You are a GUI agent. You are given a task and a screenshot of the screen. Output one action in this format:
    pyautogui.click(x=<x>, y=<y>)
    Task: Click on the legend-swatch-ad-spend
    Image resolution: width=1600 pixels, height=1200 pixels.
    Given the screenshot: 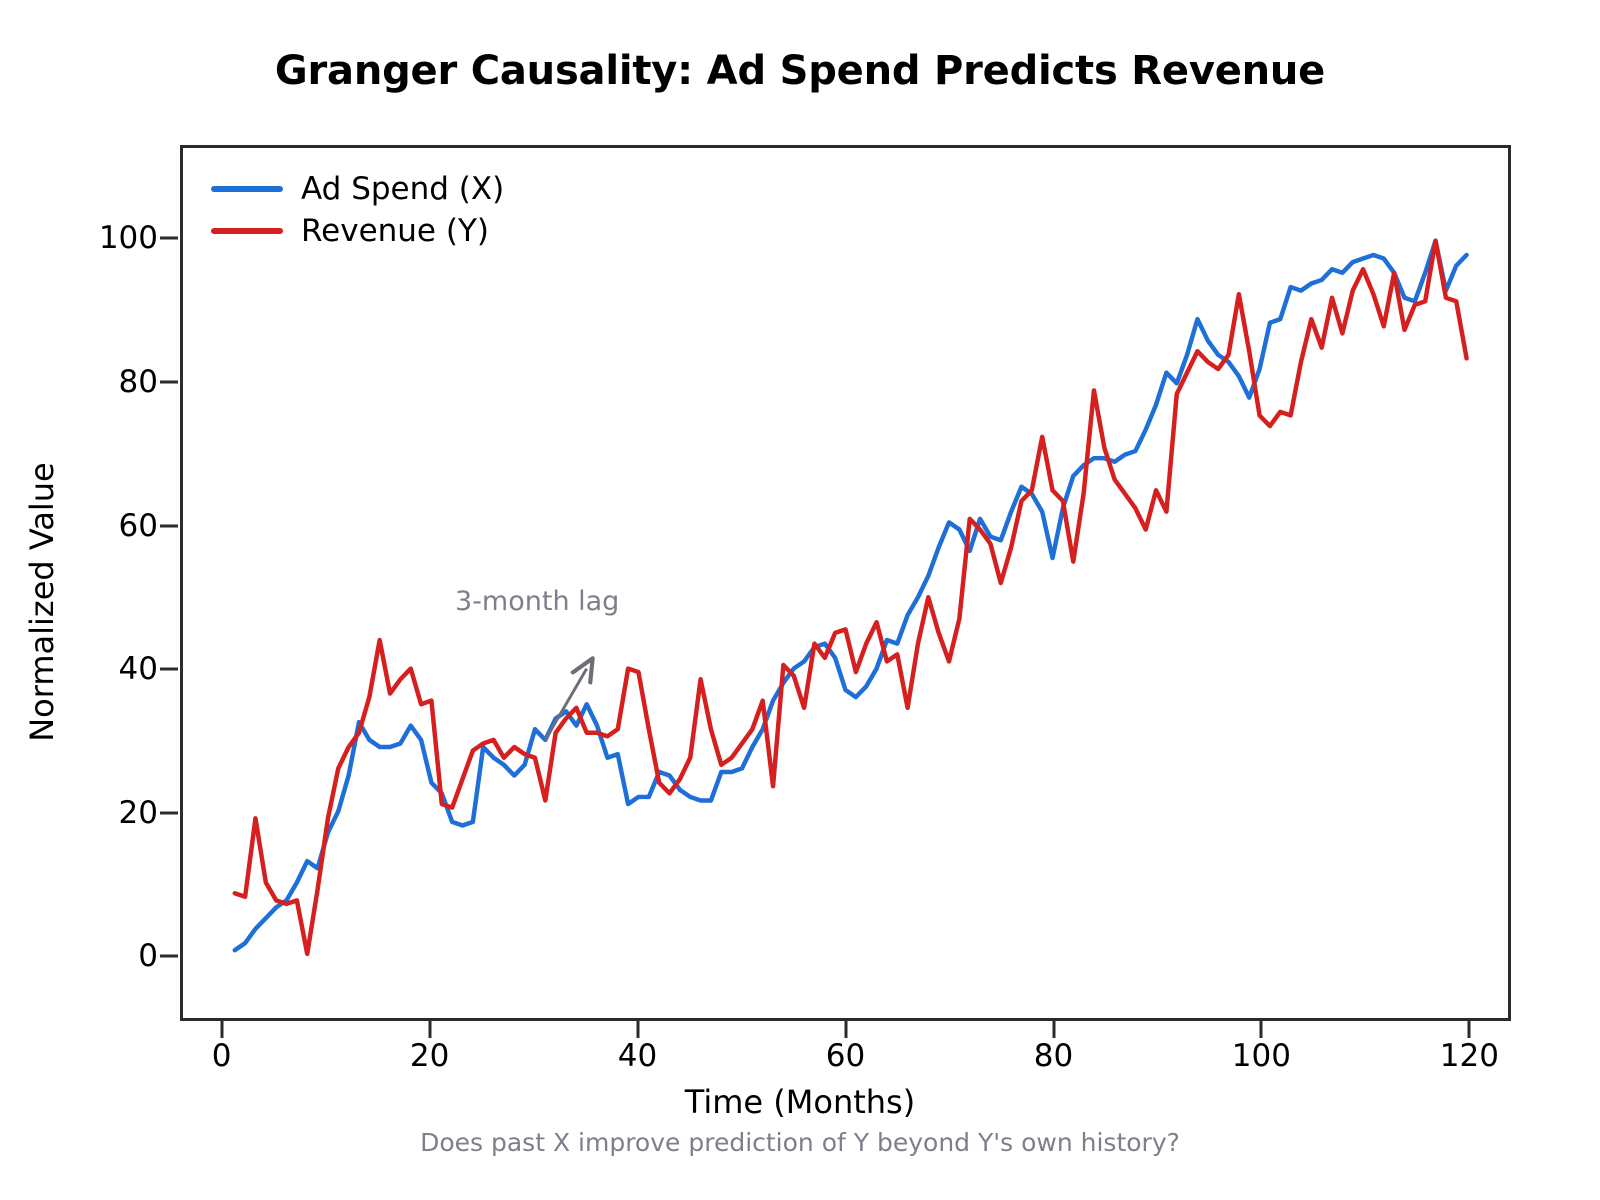 What is the action you would take?
    pyautogui.click(x=247, y=189)
    